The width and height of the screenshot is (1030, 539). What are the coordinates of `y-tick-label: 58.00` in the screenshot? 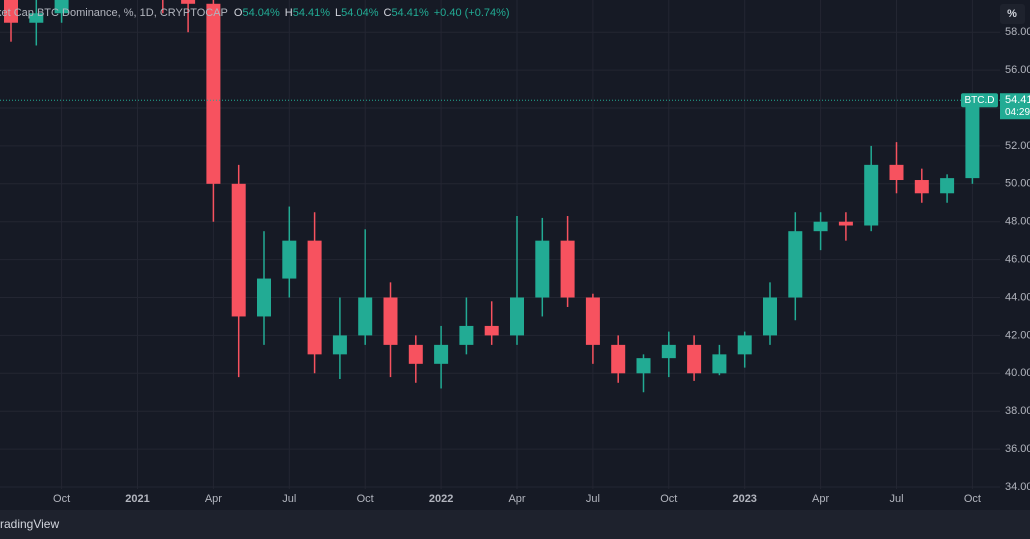 It's located at (1017, 32).